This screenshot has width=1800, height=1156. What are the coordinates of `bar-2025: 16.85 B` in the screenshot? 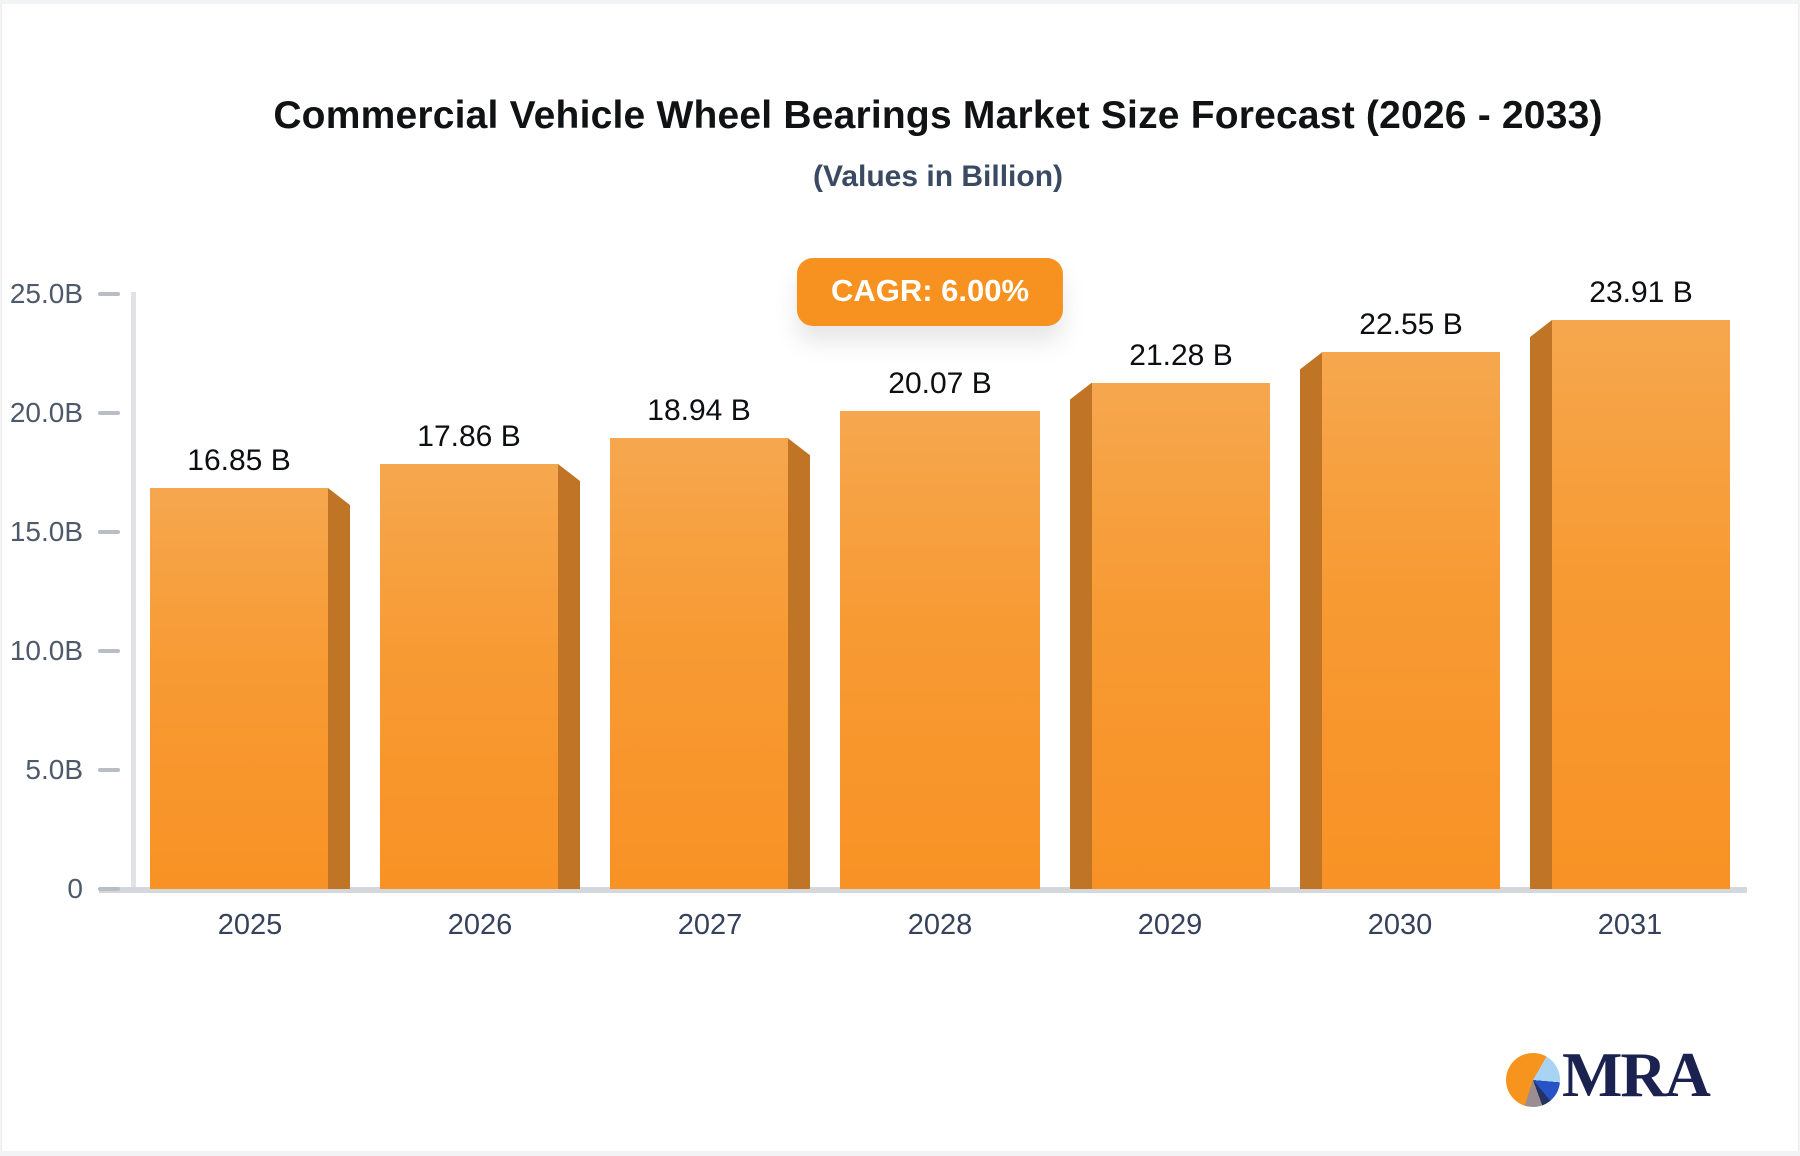 It's located at (250, 666).